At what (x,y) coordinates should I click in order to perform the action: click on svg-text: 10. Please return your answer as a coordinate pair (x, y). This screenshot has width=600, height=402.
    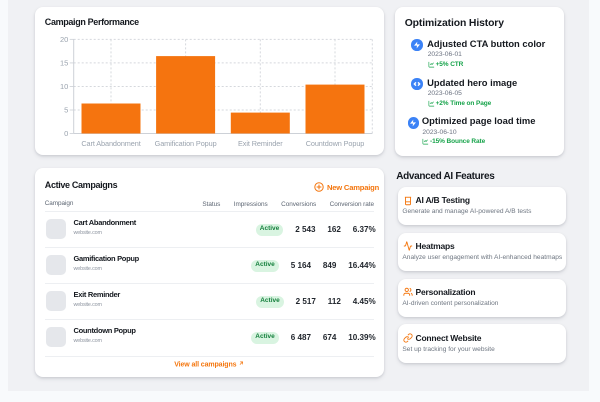
    Looking at the image, I should click on (64, 86).